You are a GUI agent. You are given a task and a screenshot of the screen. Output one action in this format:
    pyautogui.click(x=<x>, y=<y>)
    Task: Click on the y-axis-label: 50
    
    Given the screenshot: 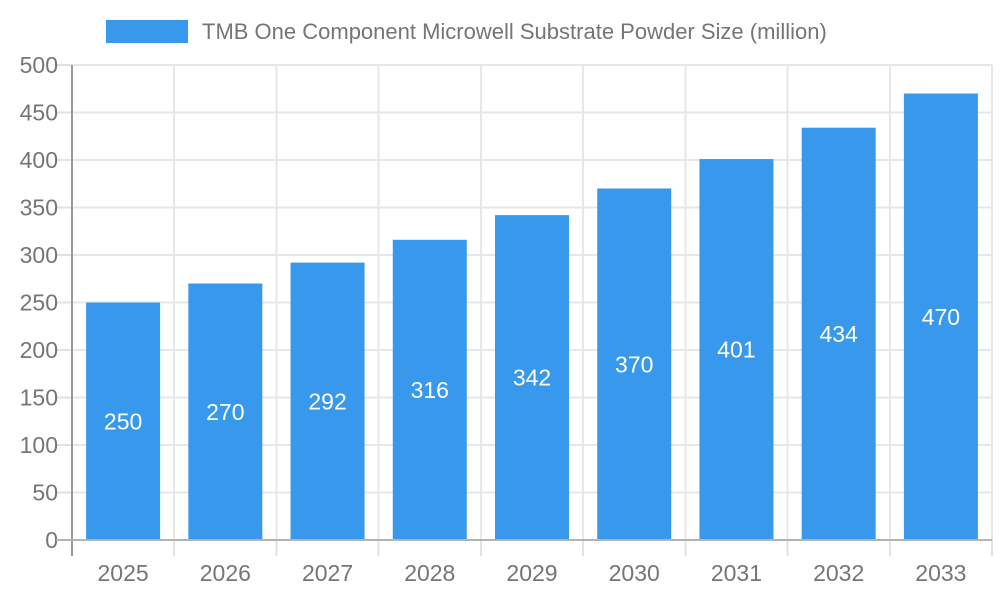 What is the action you would take?
    pyautogui.click(x=45, y=493)
    